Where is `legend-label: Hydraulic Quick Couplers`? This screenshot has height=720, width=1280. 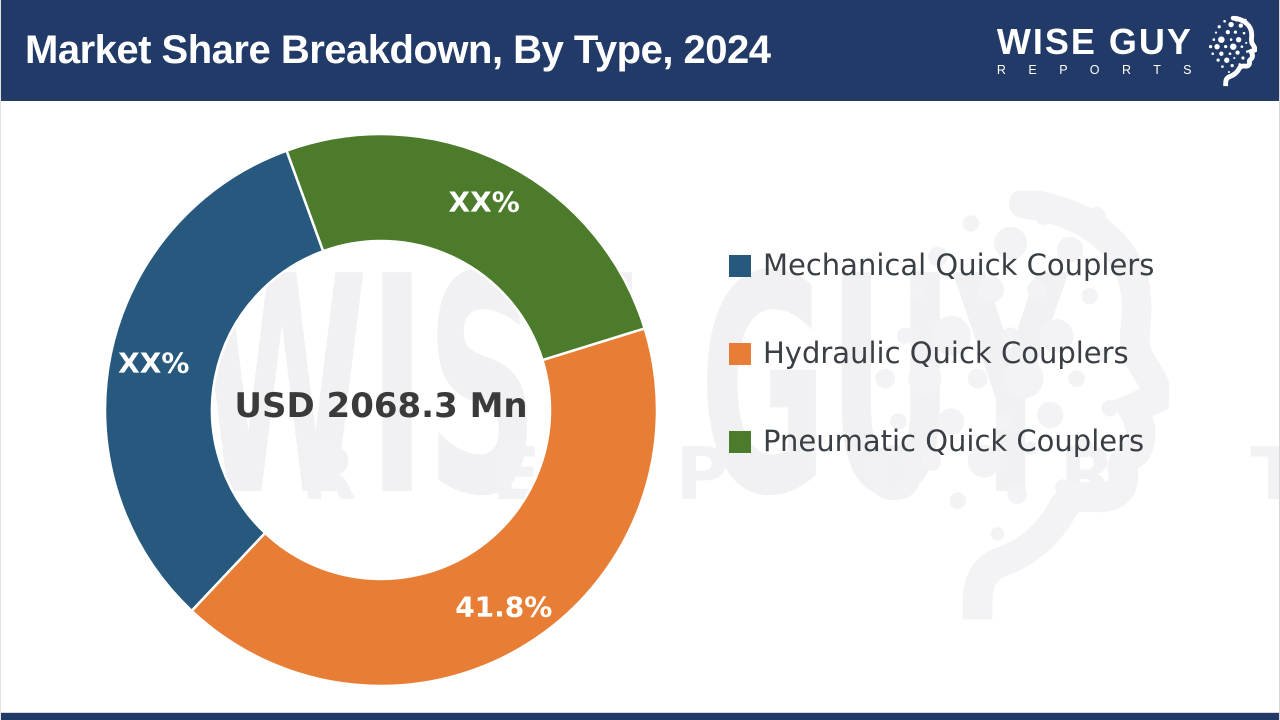 legend-label: Hydraulic Quick Couplers is located at coordinates (946, 352).